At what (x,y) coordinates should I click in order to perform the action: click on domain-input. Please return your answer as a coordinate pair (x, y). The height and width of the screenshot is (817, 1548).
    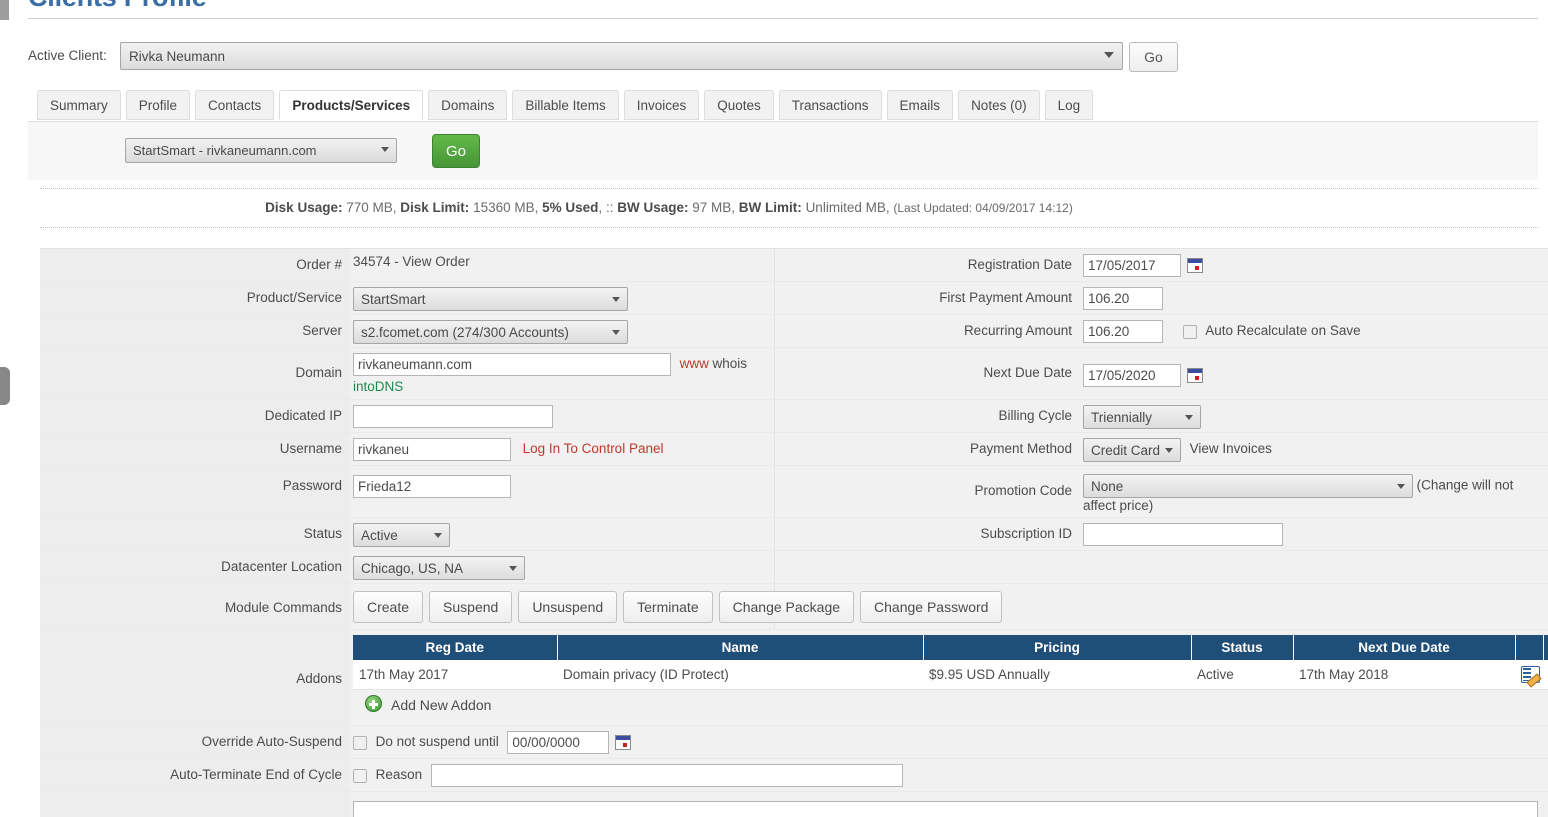
    Looking at the image, I should click on (512, 364).